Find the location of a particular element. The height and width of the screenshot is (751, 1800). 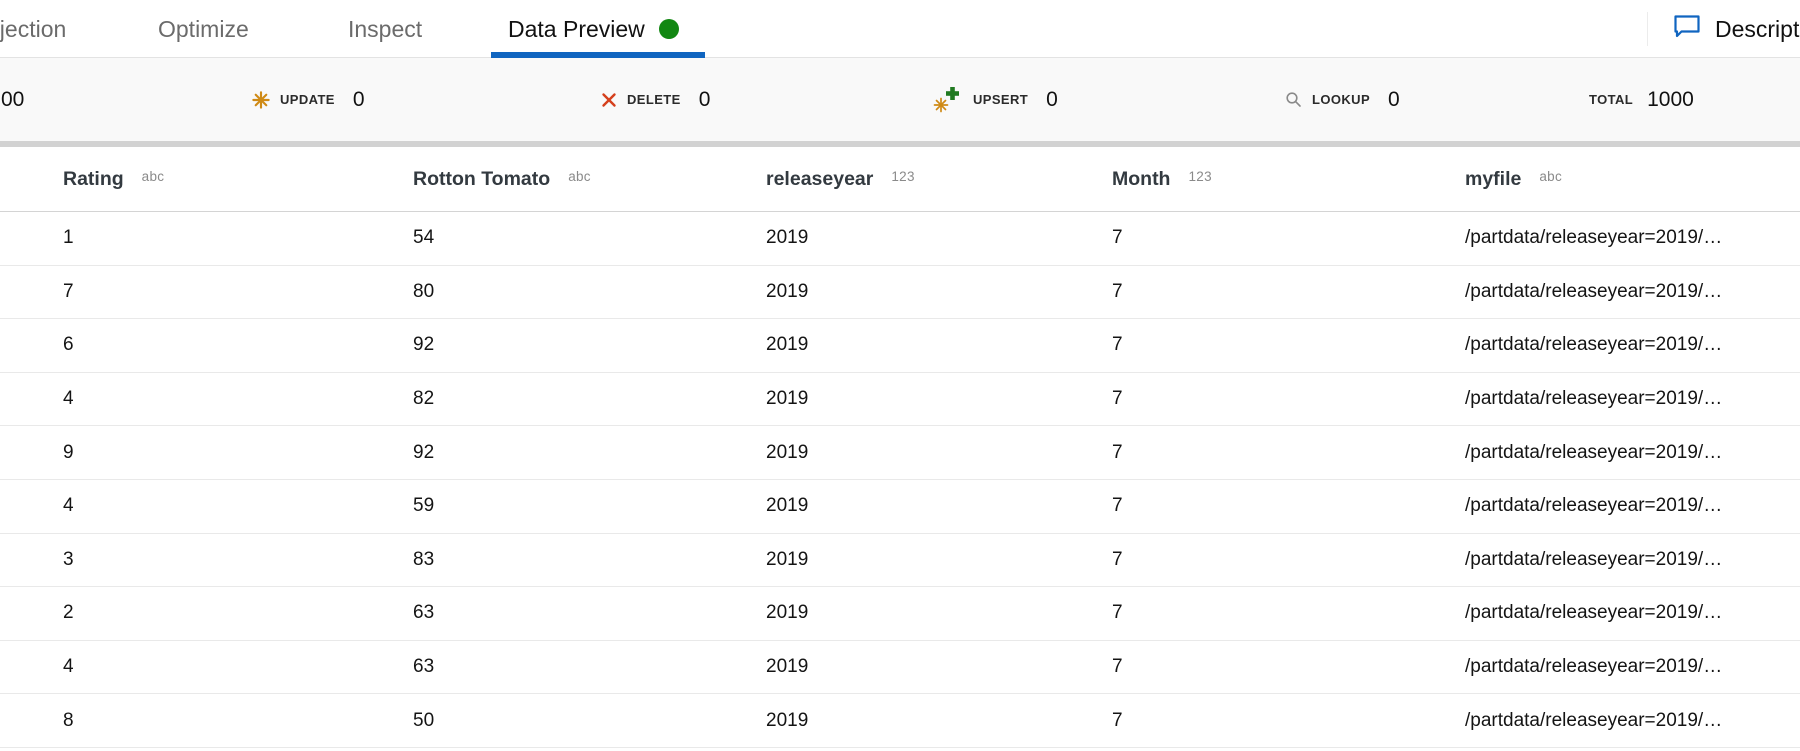

cell-rotton-tomato: 80 is located at coordinates (424, 291).